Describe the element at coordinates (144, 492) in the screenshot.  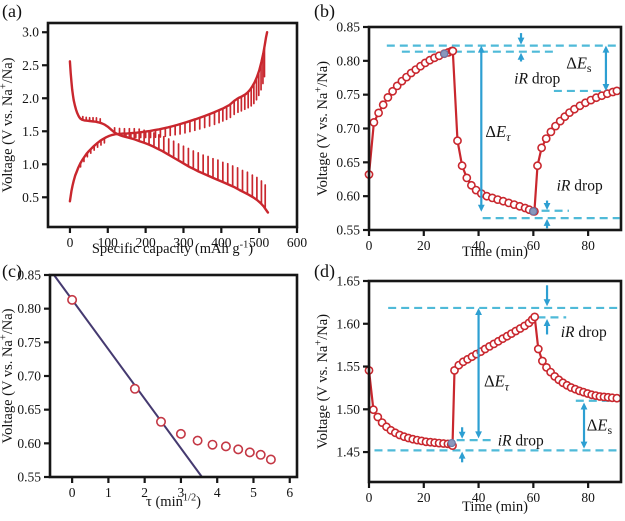
I see `svg-text: 2` at that location.